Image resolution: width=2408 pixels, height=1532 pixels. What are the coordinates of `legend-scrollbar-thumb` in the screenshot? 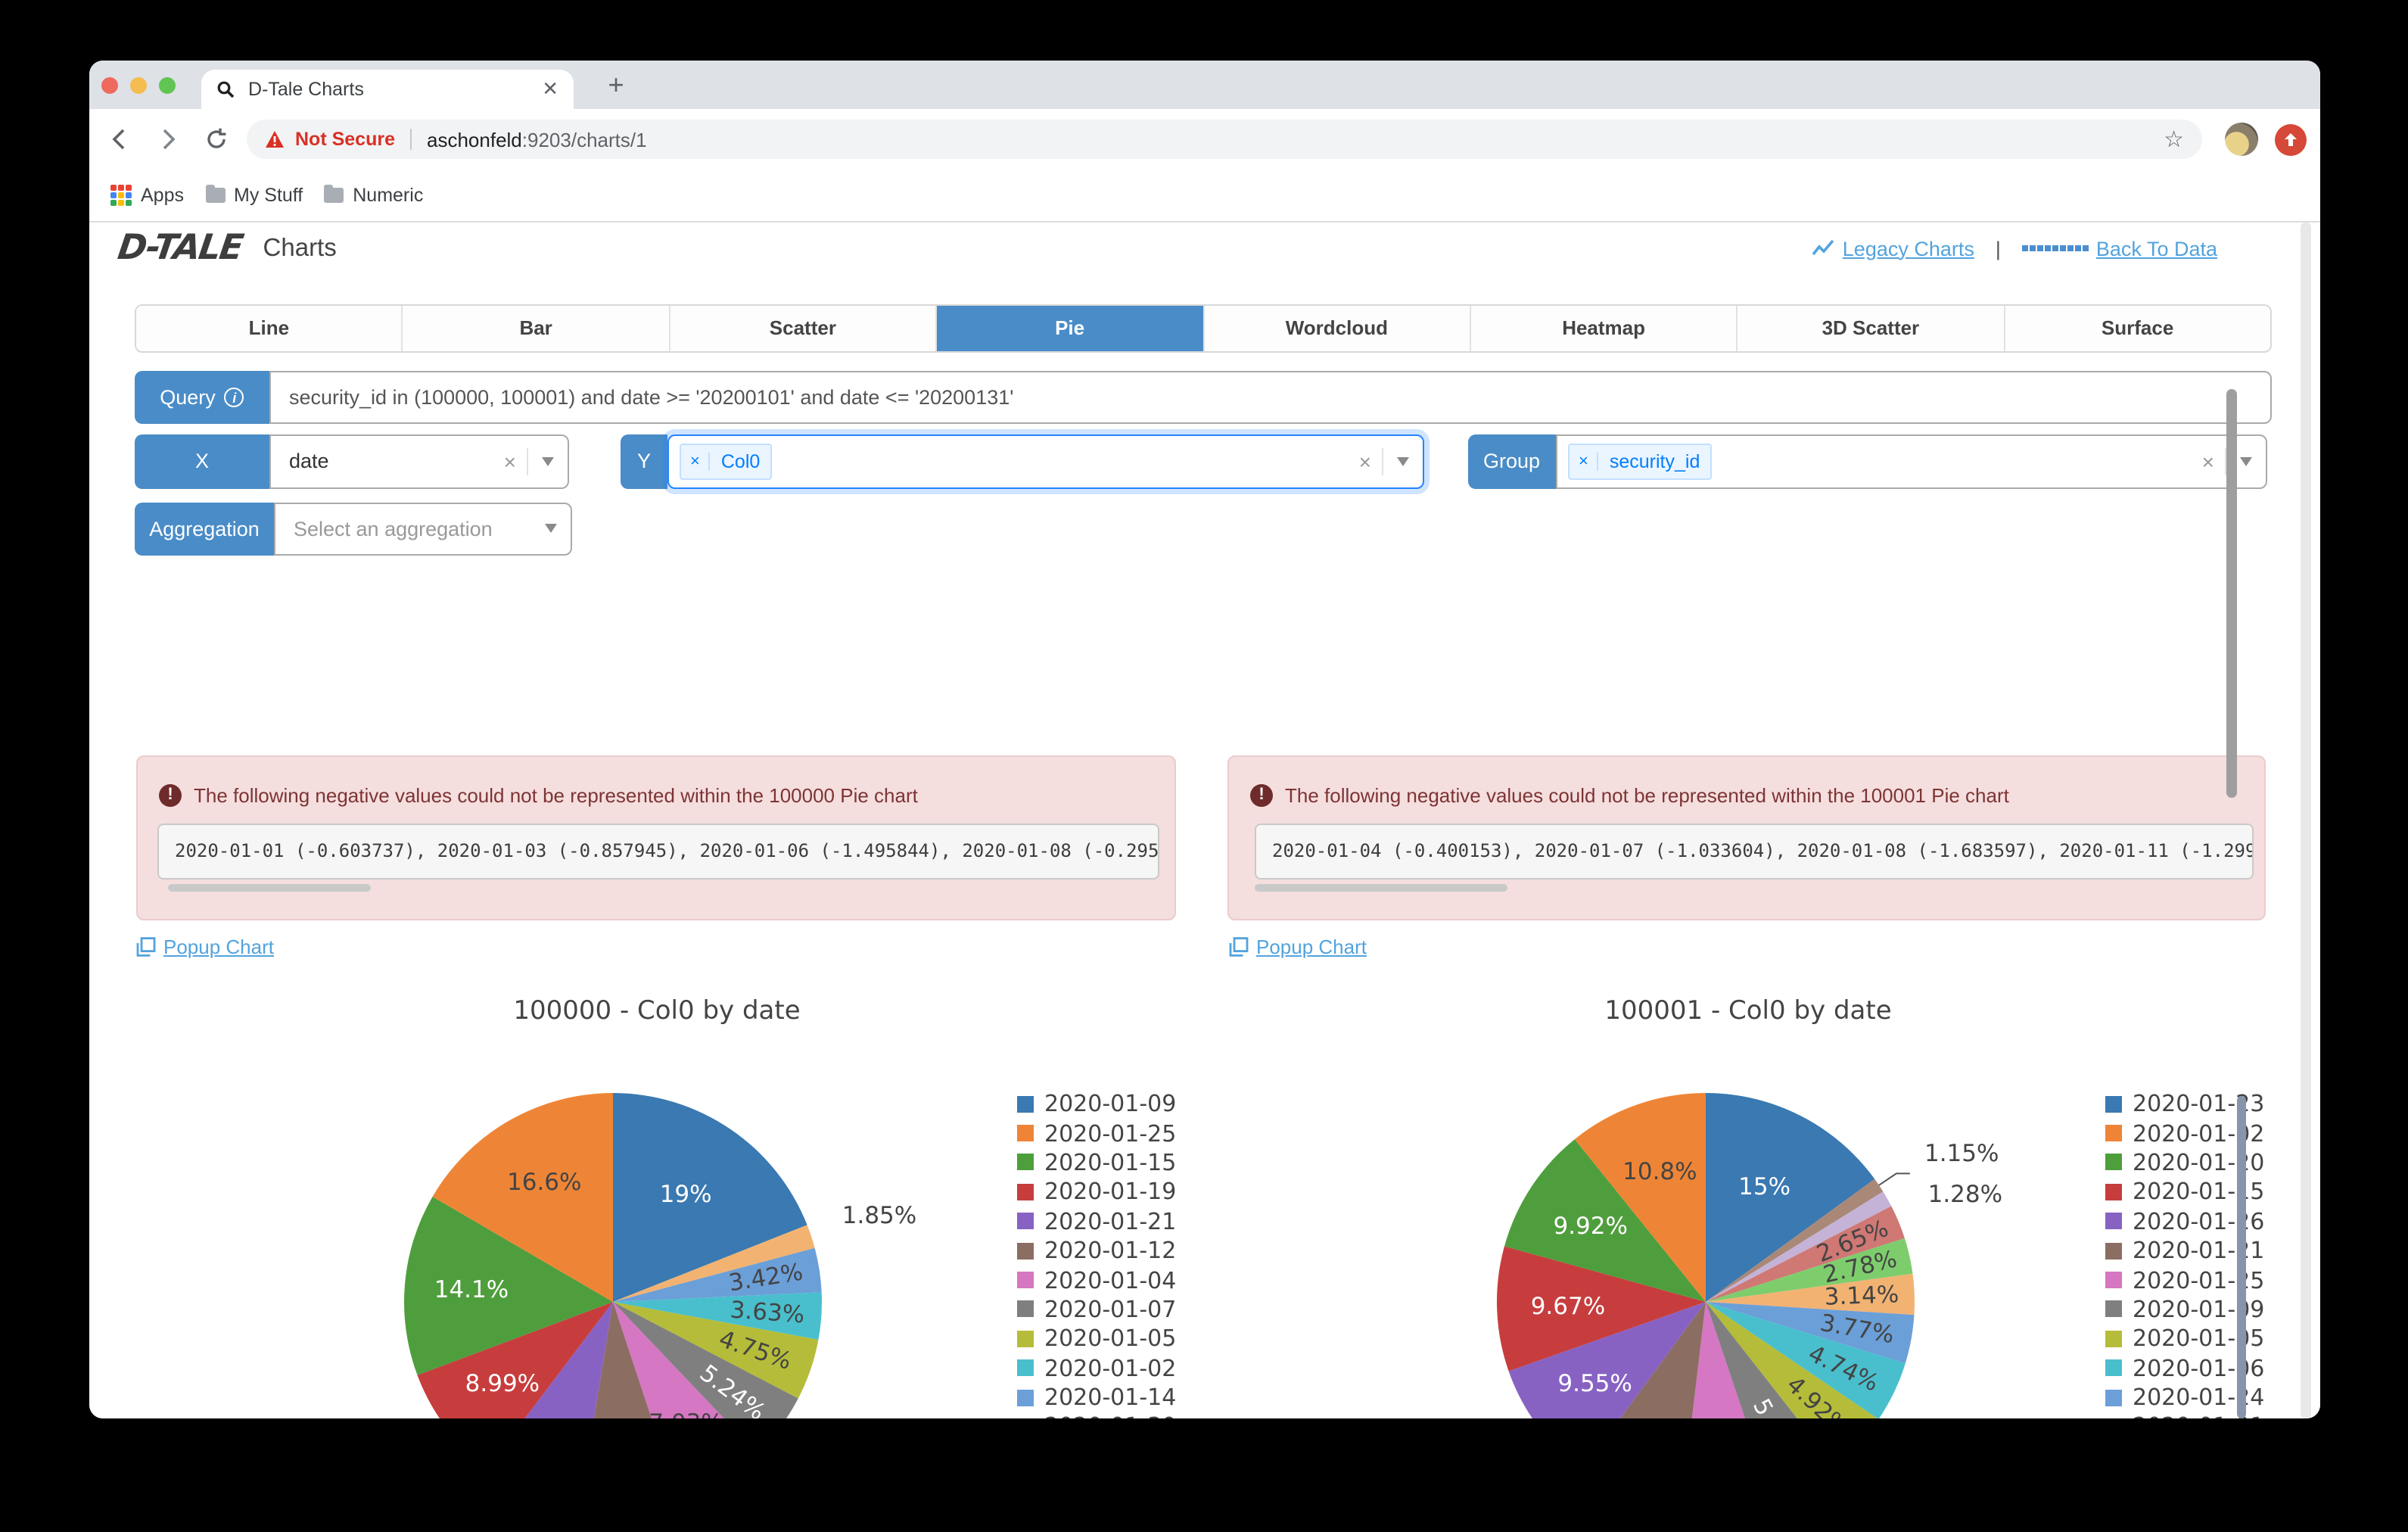 It's located at (2241, 1257).